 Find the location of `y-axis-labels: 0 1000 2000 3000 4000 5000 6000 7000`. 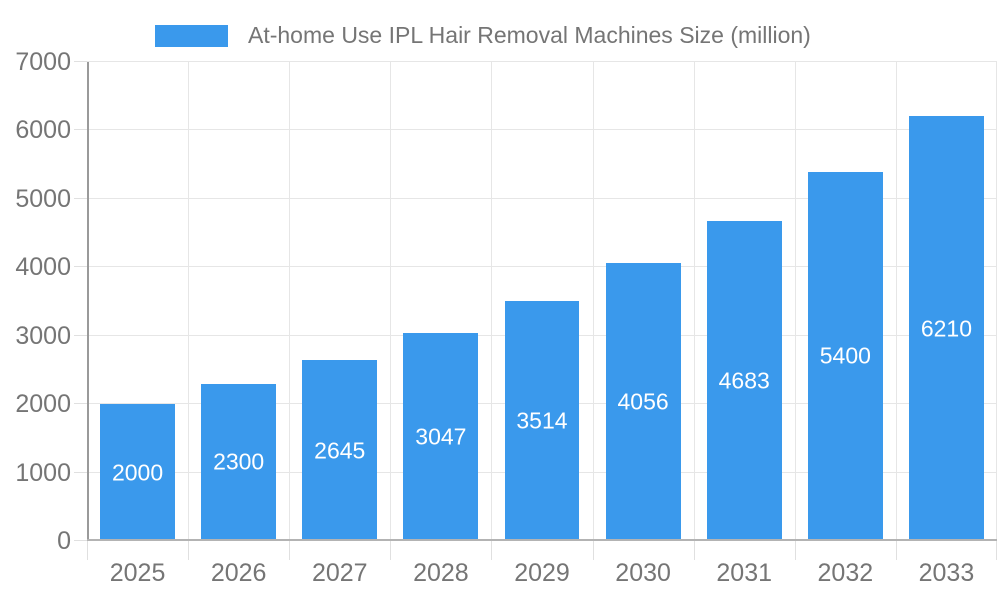

y-axis-labels: 0 1000 2000 3000 4000 5000 6000 7000 is located at coordinates (35, 301).